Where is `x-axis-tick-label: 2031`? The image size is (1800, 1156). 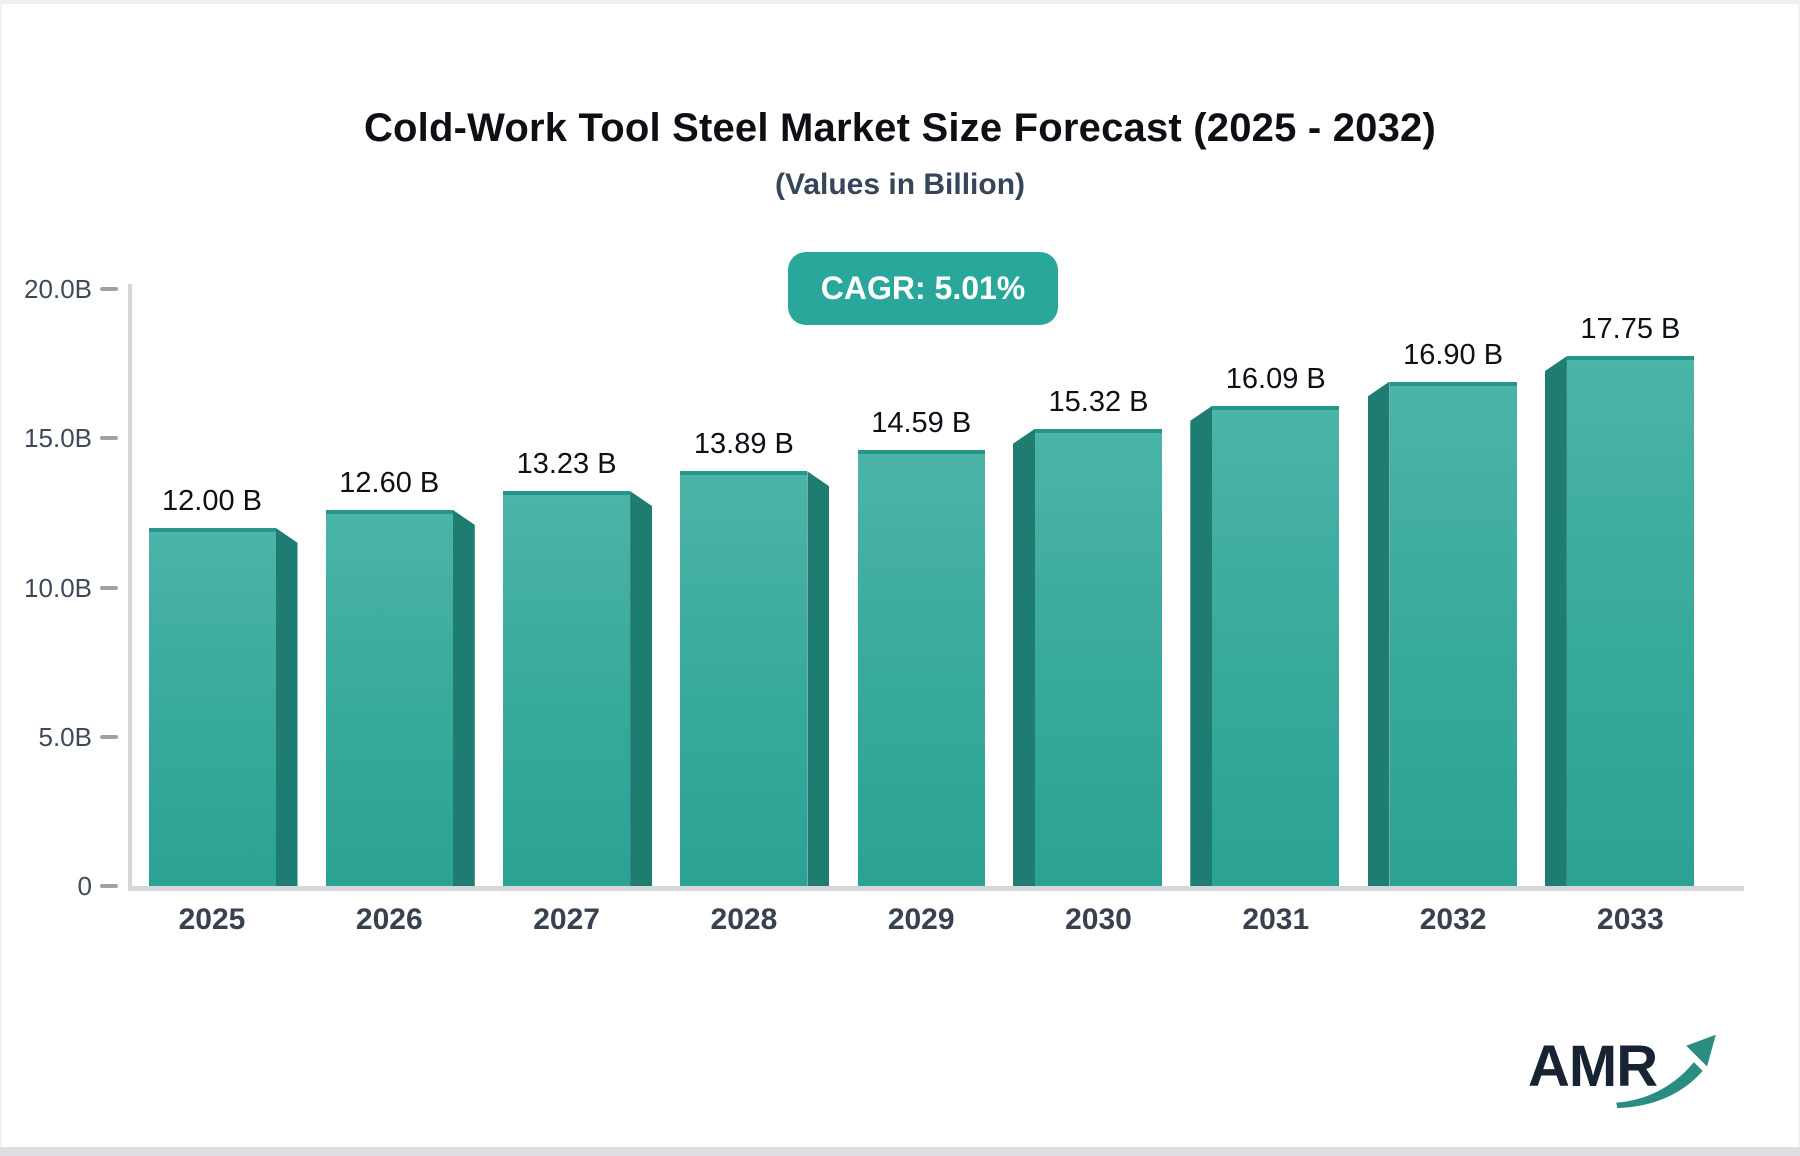
x-axis-tick-label: 2031 is located at coordinates (1276, 919).